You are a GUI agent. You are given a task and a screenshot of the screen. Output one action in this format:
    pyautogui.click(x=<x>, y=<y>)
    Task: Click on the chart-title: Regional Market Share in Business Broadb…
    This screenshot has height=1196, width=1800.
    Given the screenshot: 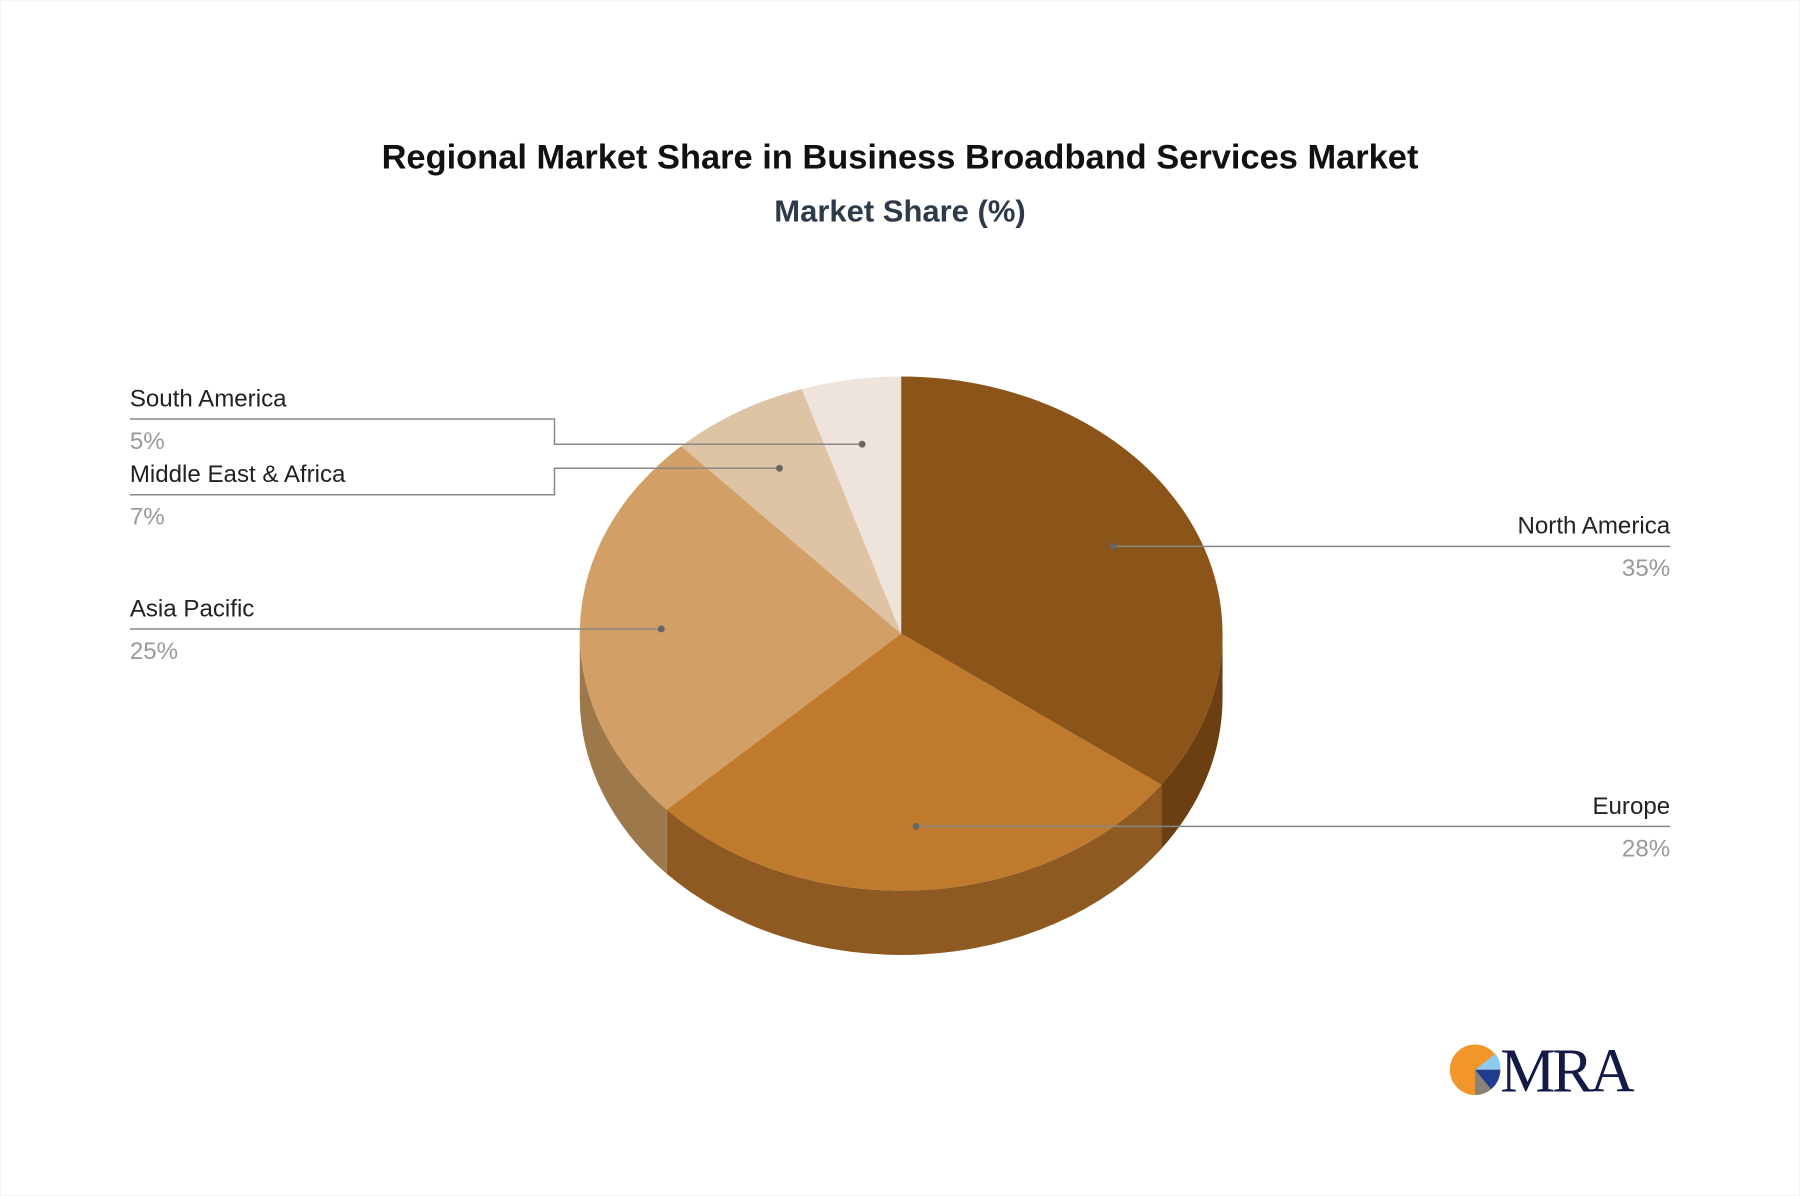 What is the action you would take?
    pyautogui.click(x=900, y=158)
    